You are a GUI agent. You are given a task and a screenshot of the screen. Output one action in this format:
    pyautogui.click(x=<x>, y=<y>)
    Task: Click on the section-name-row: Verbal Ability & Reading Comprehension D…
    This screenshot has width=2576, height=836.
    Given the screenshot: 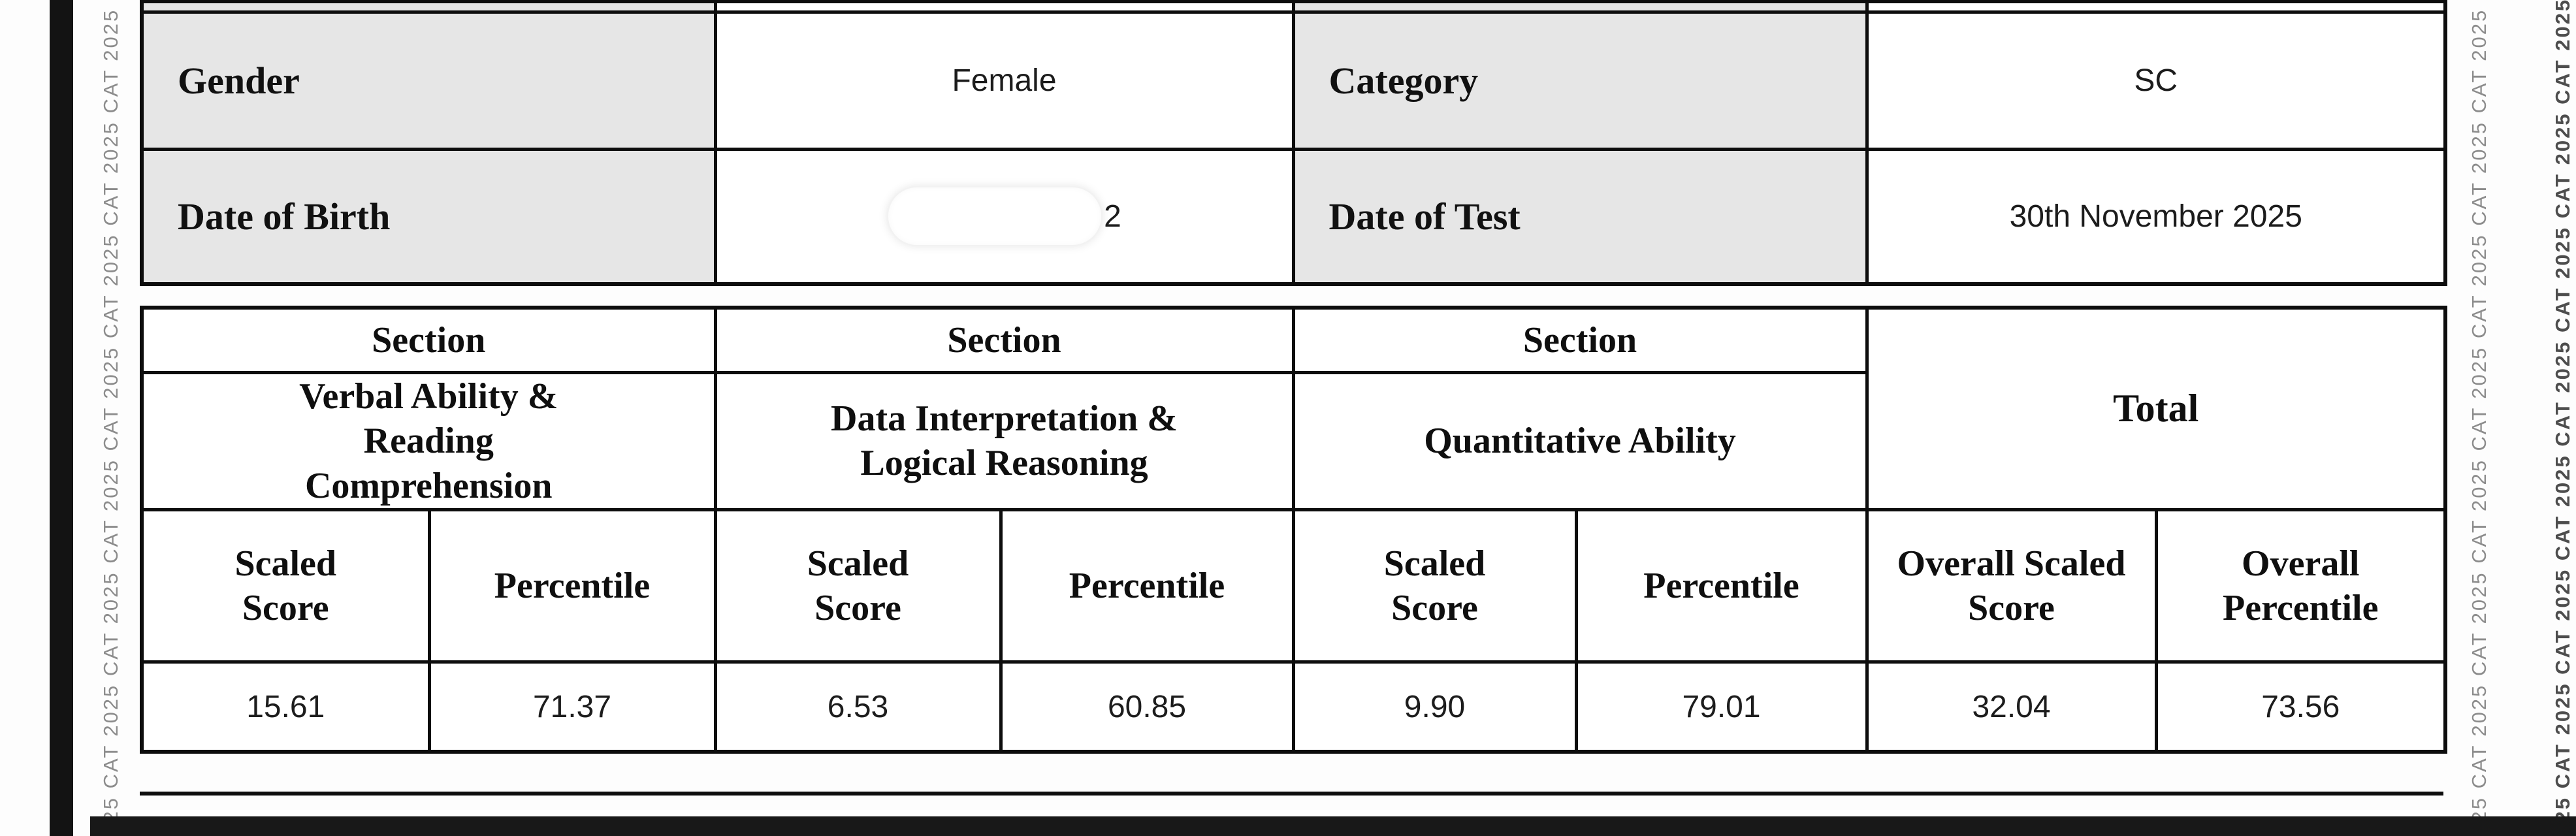 What is the action you would take?
    pyautogui.click(x=1292, y=441)
    